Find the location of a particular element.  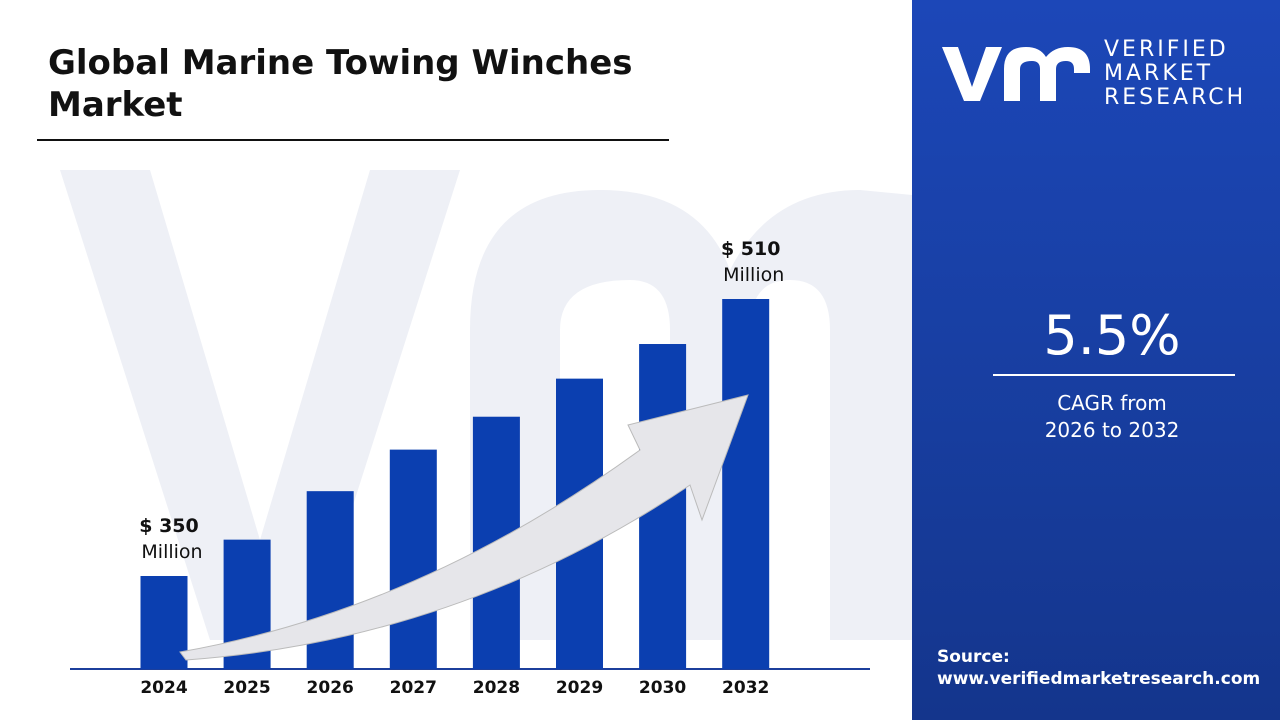

data-label-value: $ 350 is located at coordinates (169, 526).